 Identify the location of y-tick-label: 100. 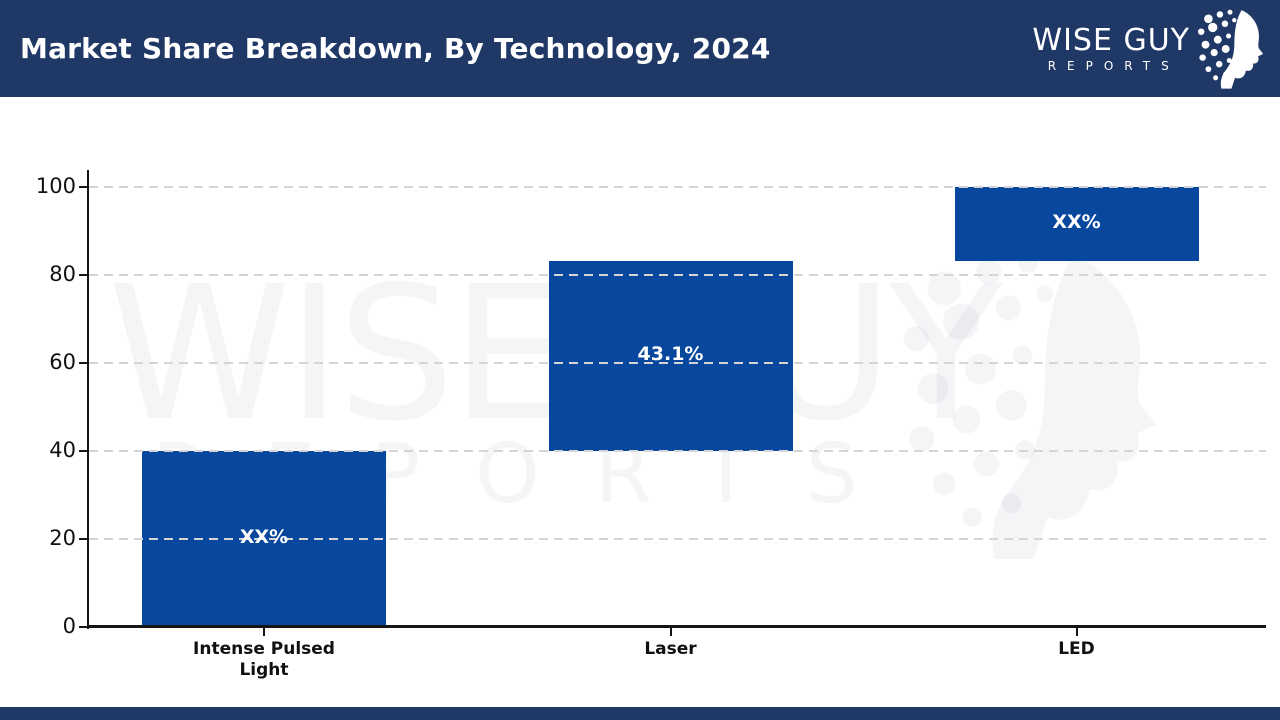
(55, 186).